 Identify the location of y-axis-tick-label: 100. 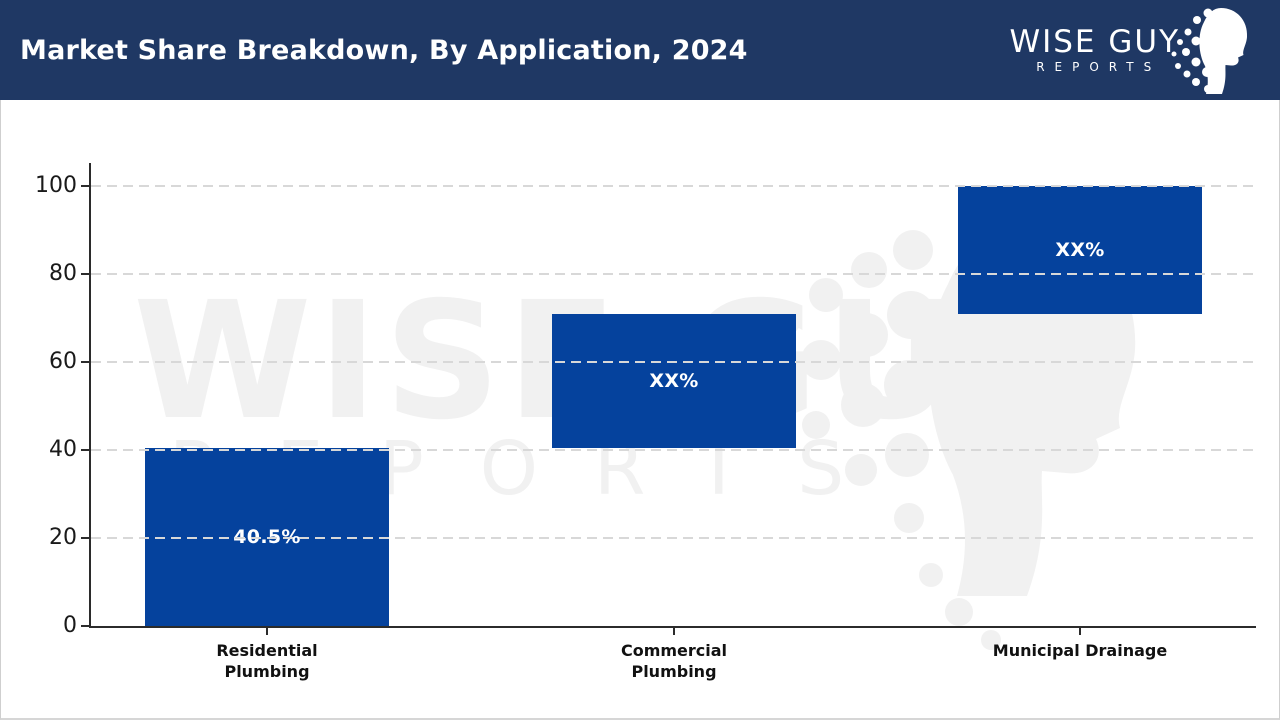
(56, 185).